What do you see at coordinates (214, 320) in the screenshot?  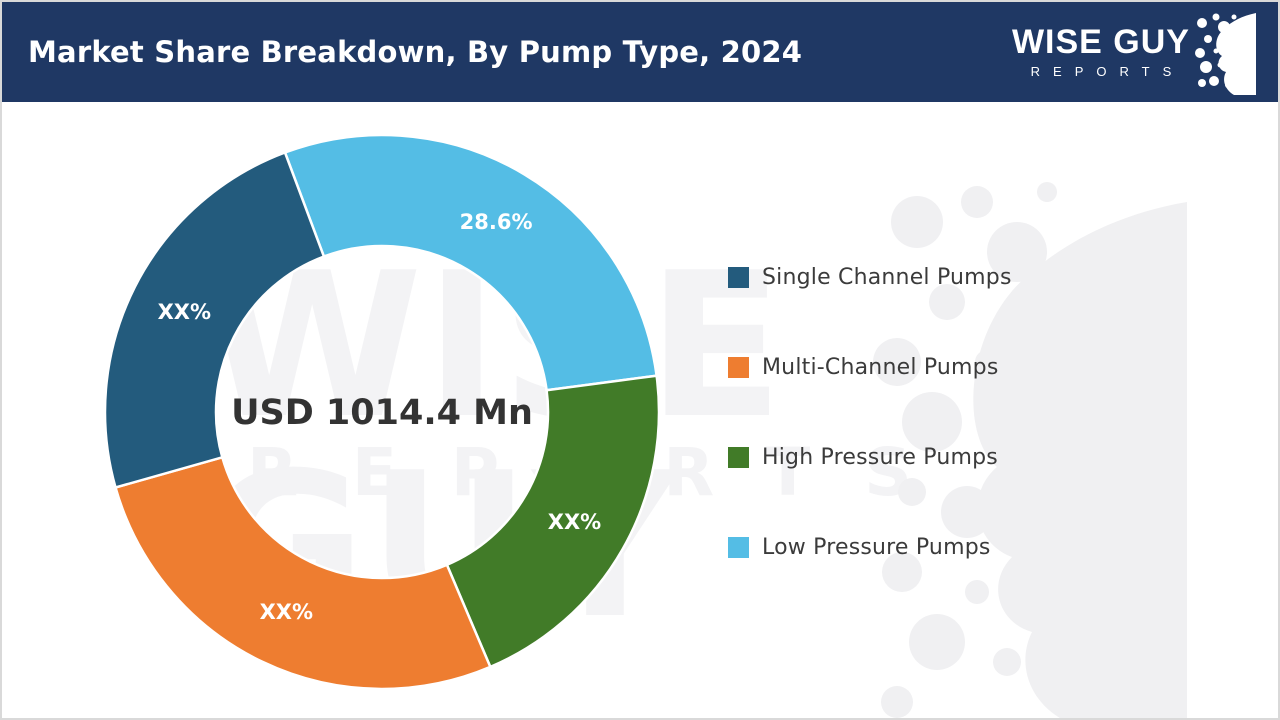 I see `donut-segment-single-channel-pumps` at bounding box center [214, 320].